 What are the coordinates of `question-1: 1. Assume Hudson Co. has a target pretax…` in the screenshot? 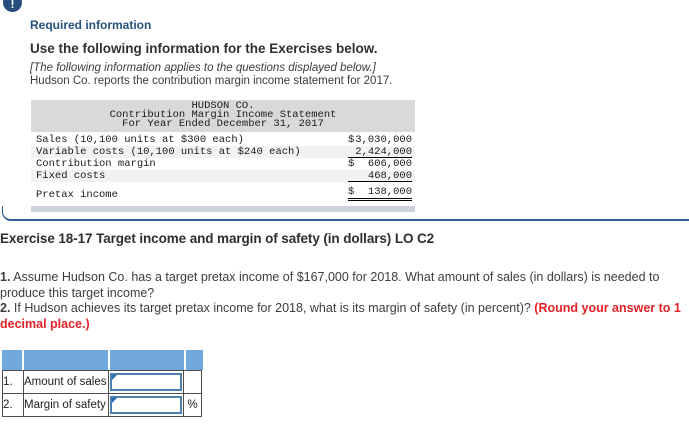 It's located at (344, 285).